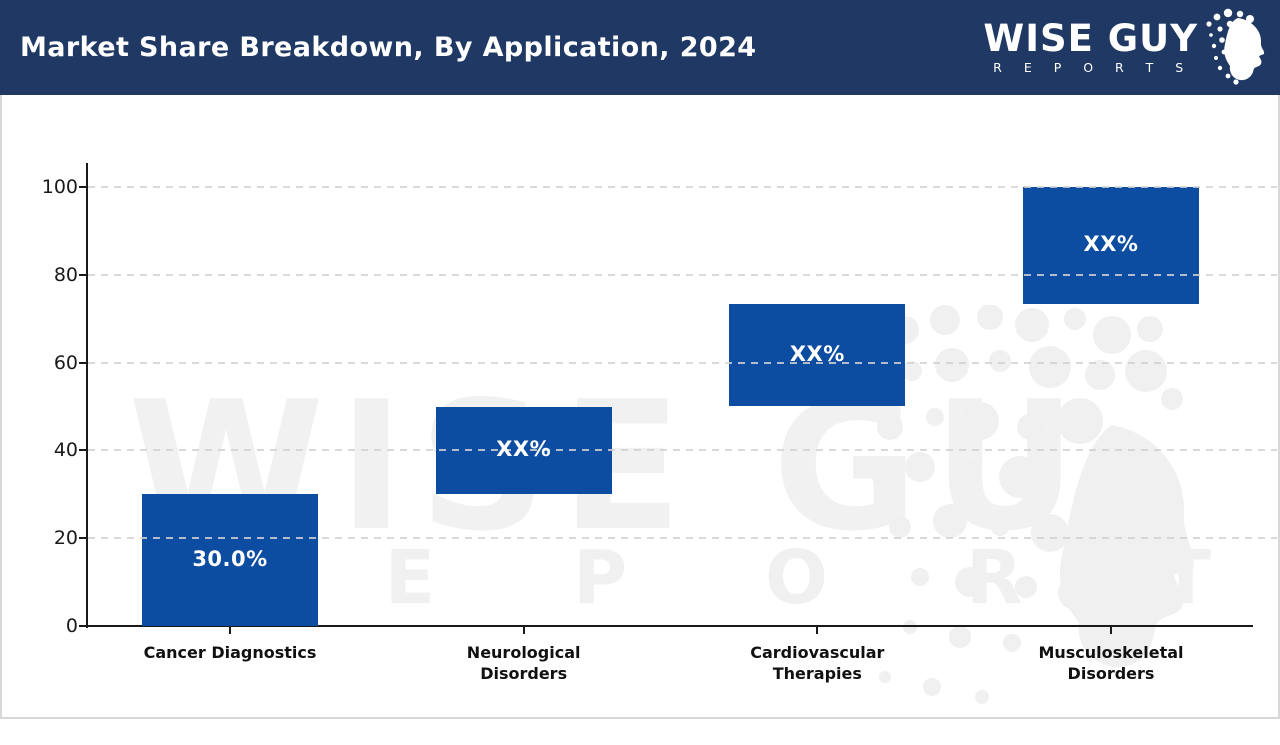 This screenshot has height=745, width=1280. What do you see at coordinates (65, 274) in the screenshot?
I see `y-tick-label: 80` at bounding box center [65, 274].